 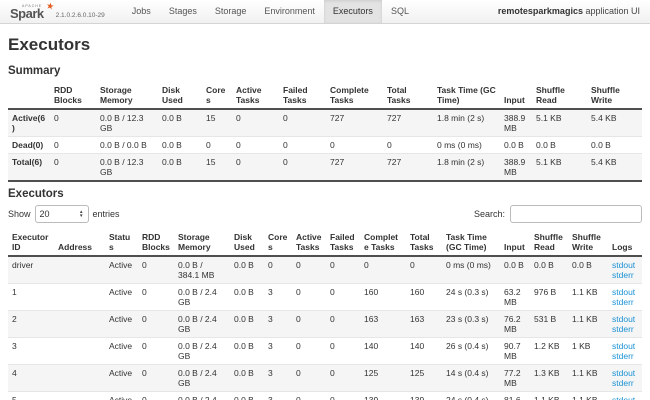 I want to click on table-cell: 24 s (0.4 s), so click(x=467, y=397).